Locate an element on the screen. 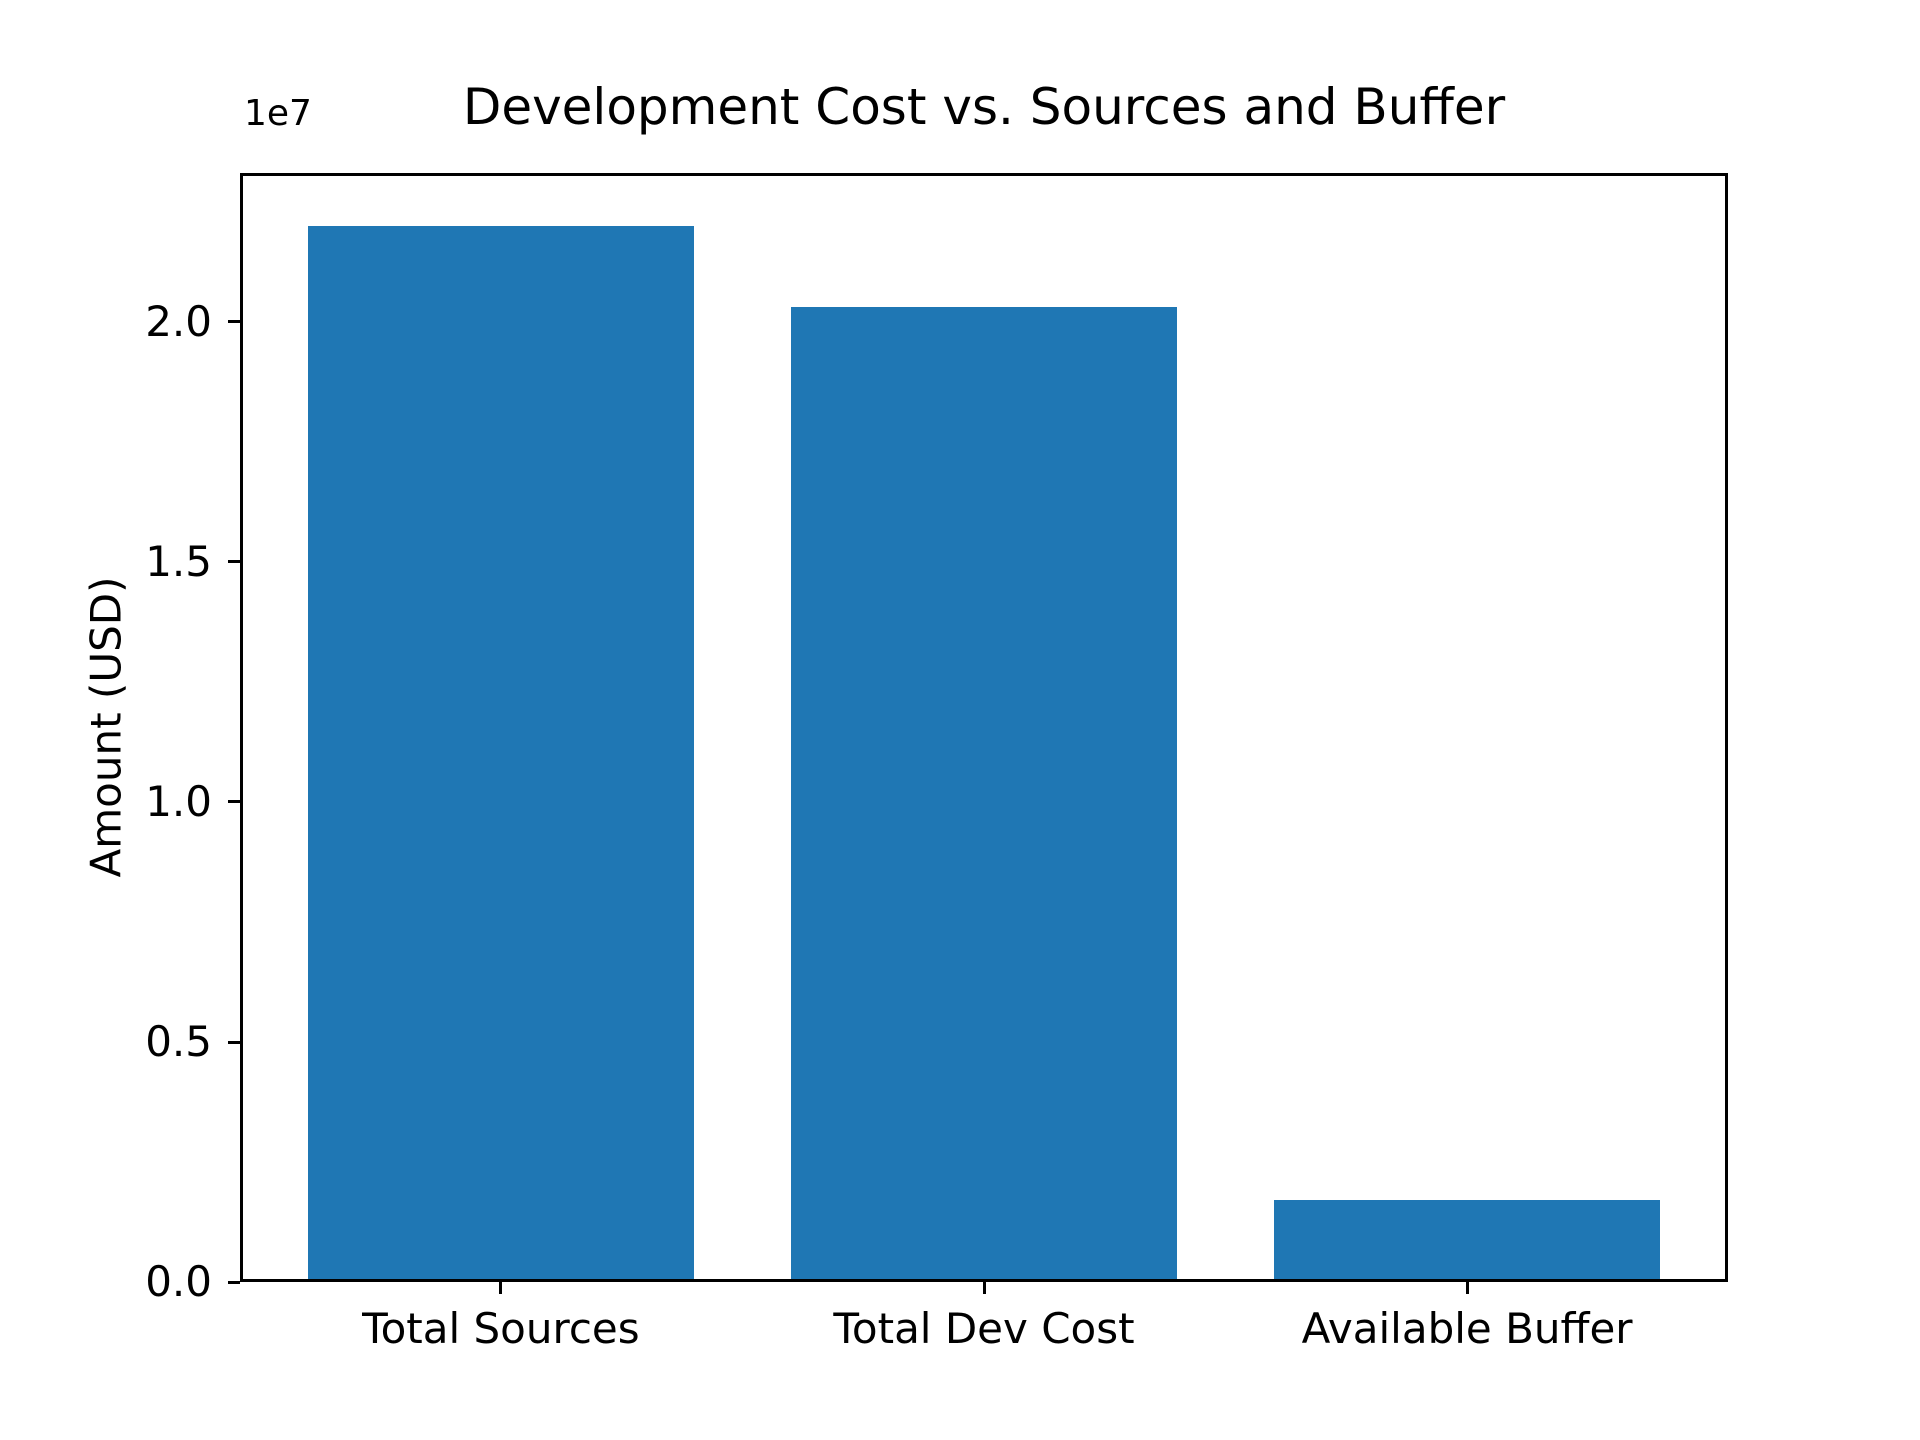 The height and width of the screenshot is (1440, 1920). bar-available-buffer is located at coordinates (1467, 1241).